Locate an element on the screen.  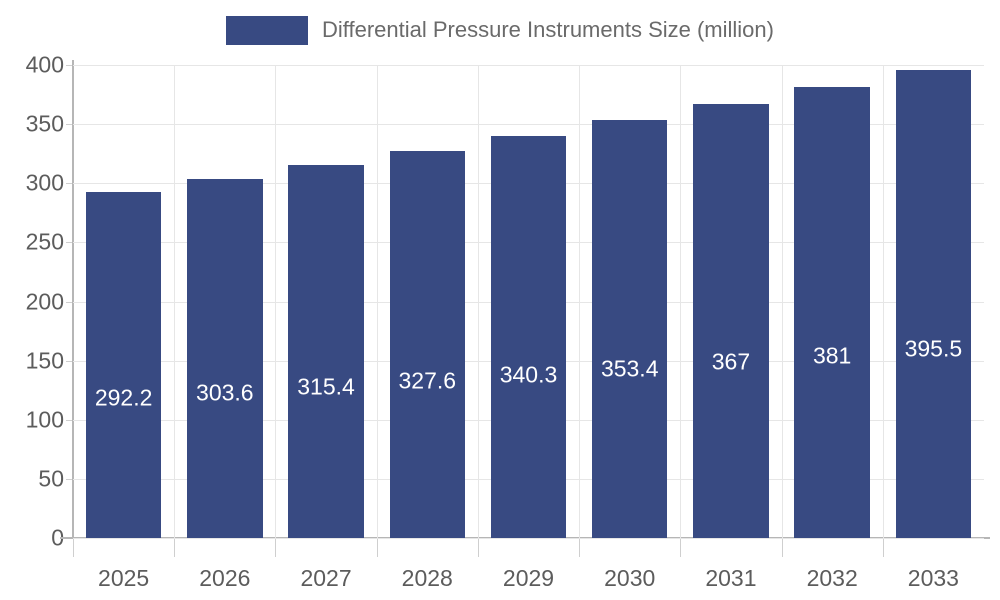
legend-color-swatch is located at coordinates (267, 30).